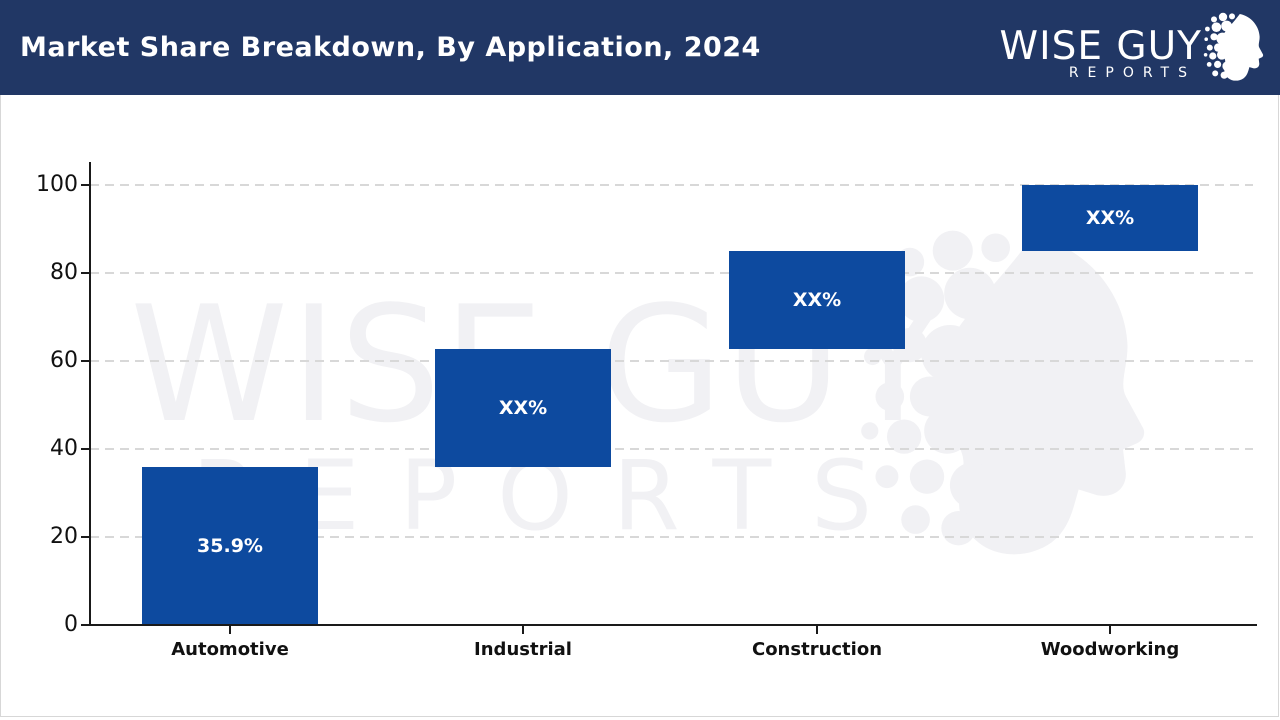 Image resolution: width=1280 pixels, height=720 pixels. What do you see at coordinates (1100, 46) in the screenshot?
I see `logo-wise-guy-text: WISE GUY` at bounding box center [1100, 46].